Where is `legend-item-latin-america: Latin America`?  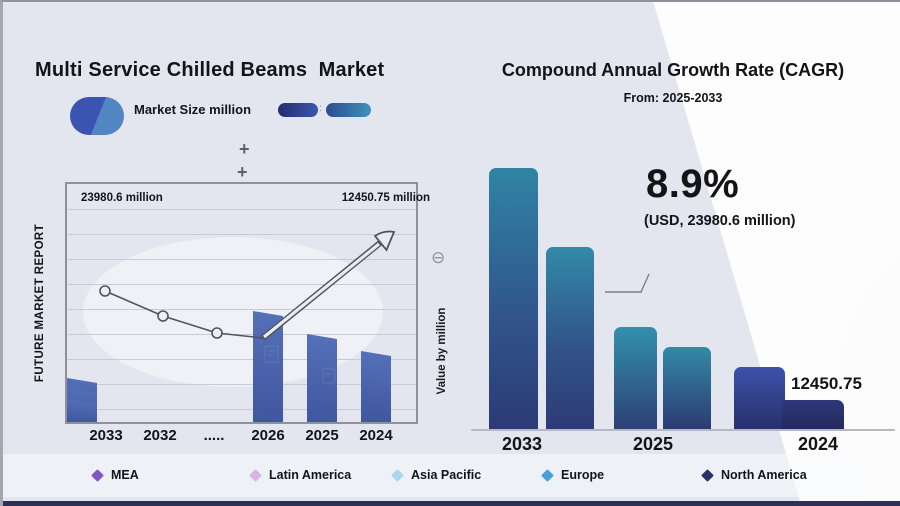
legend-item-latin-america: Latin America is located at coordinates (300, 475).